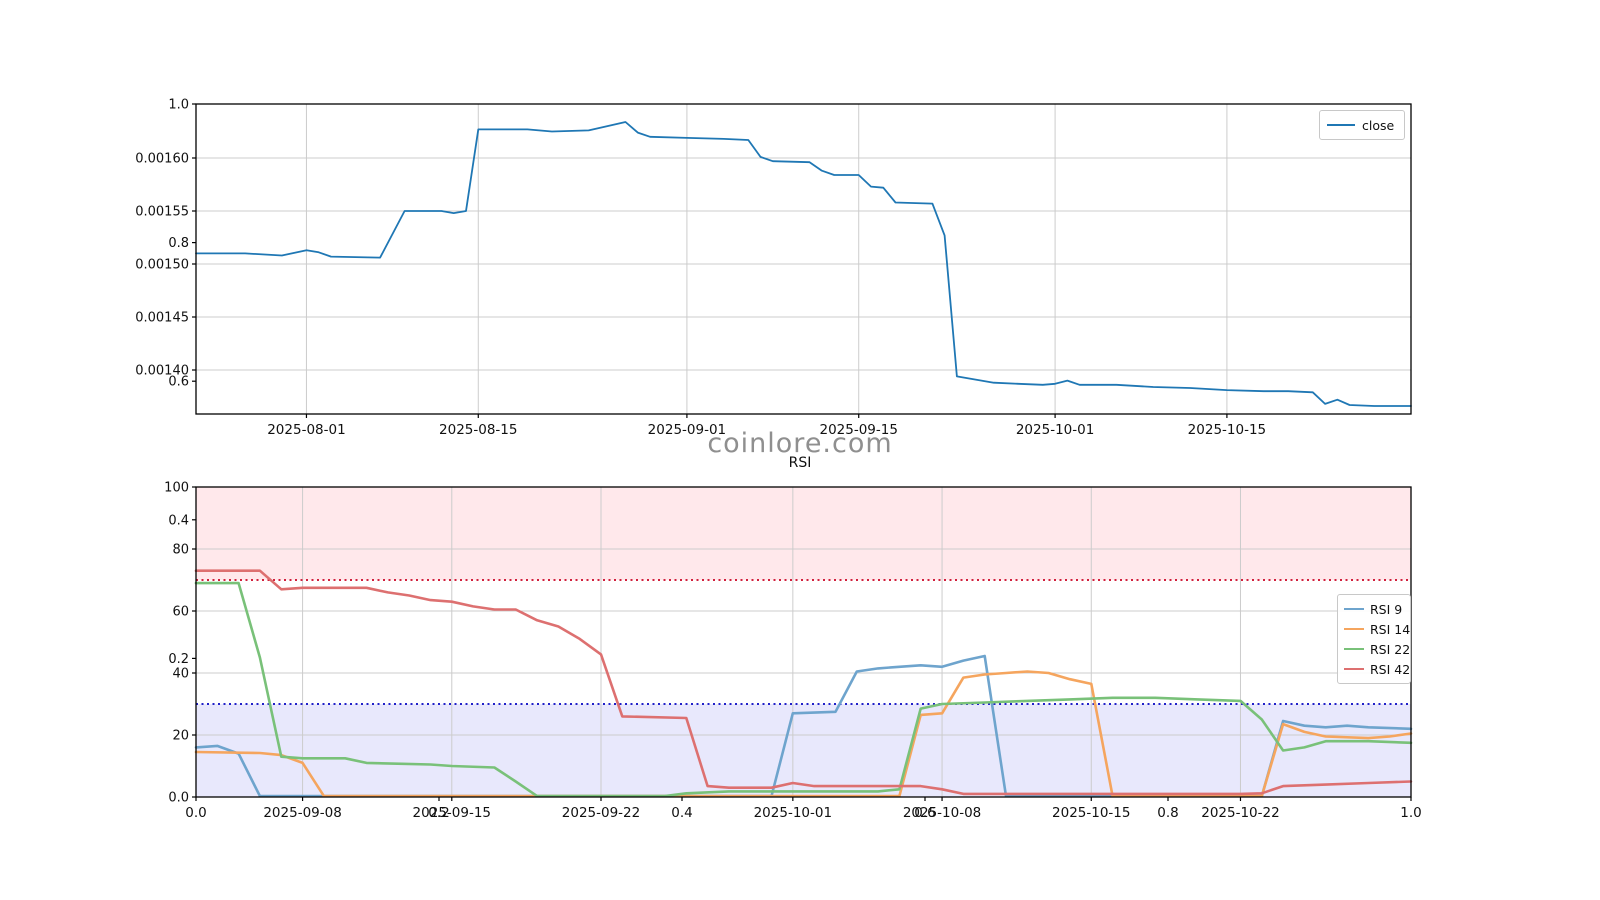 The width and height of the screenshot is (1600, 900). Describe the element at coordinates (1390, 669) in the screenshot. I see `legend-label: RSI 42` at that location.